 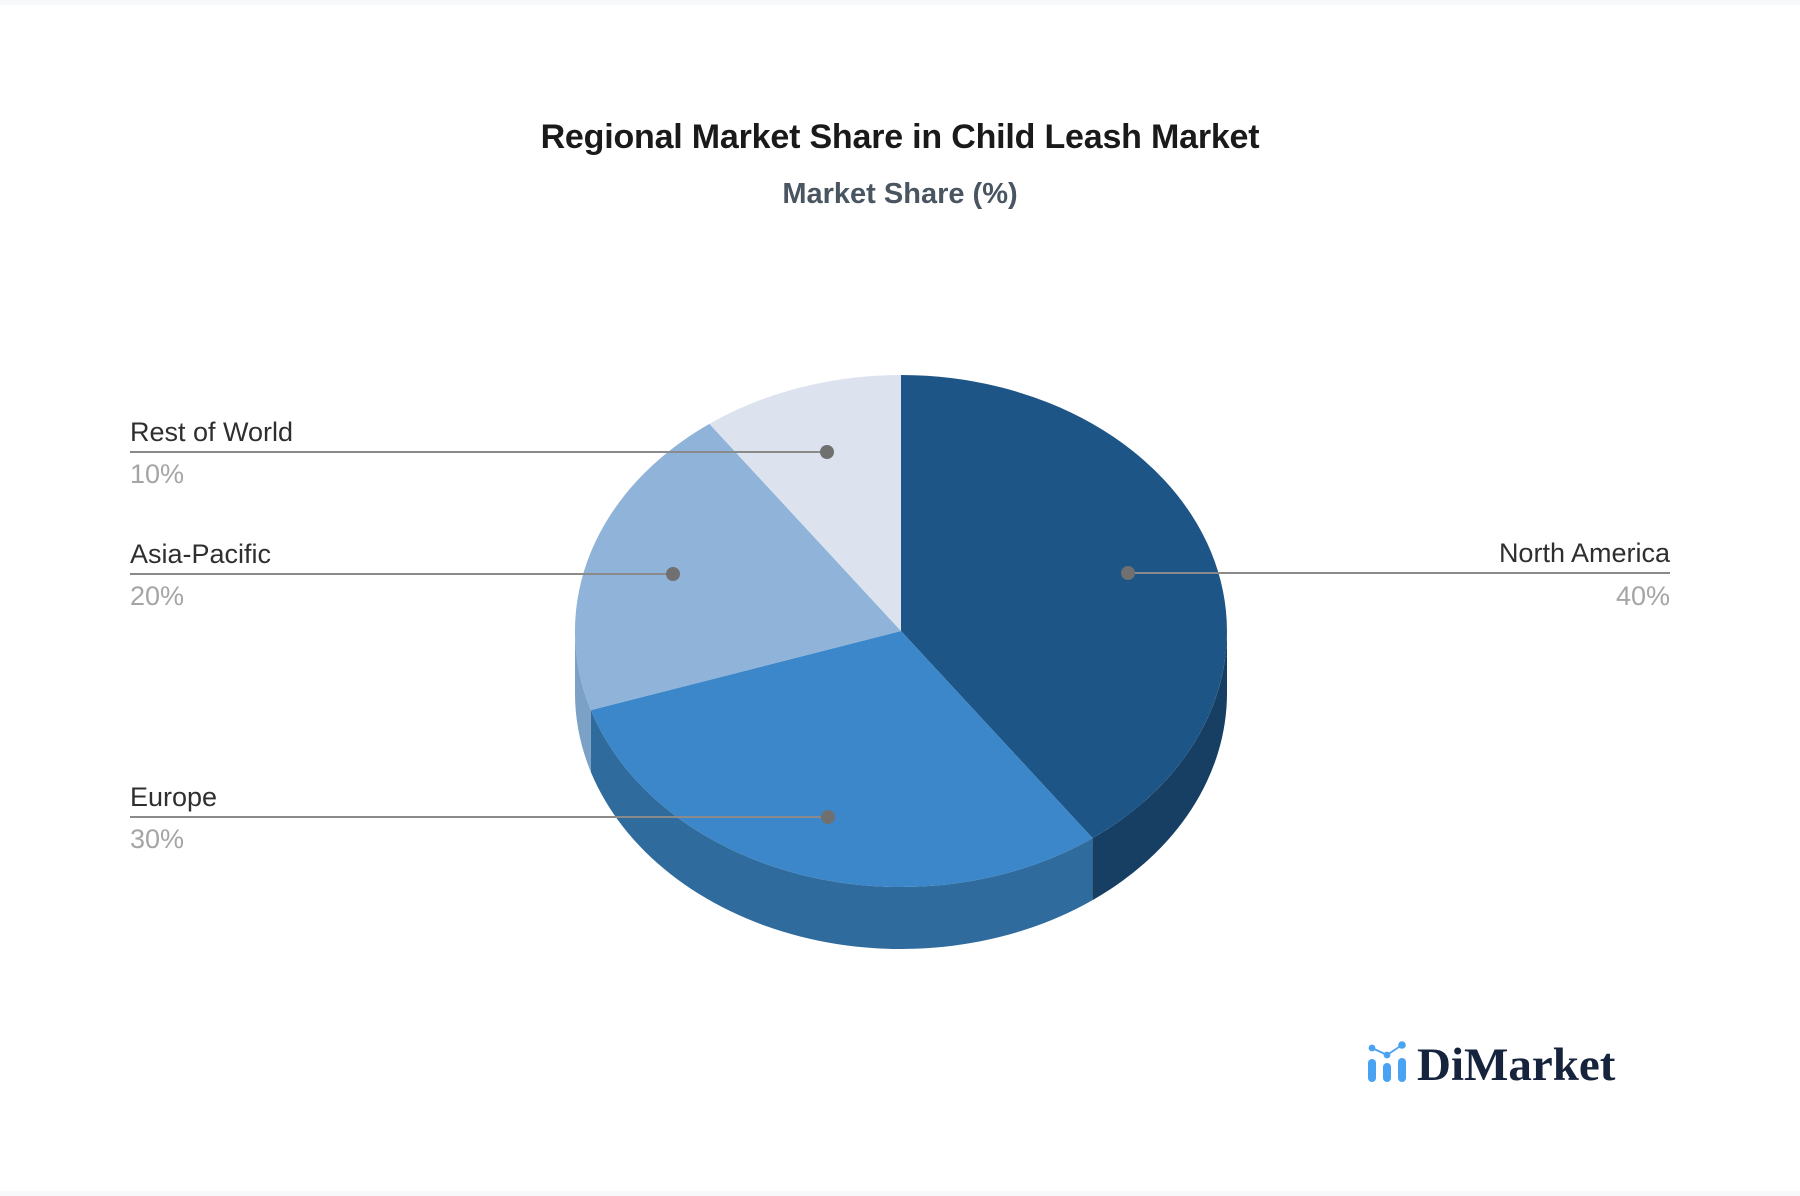 I want to click on slice-percent: 40%, so click(x=1642, y=596).